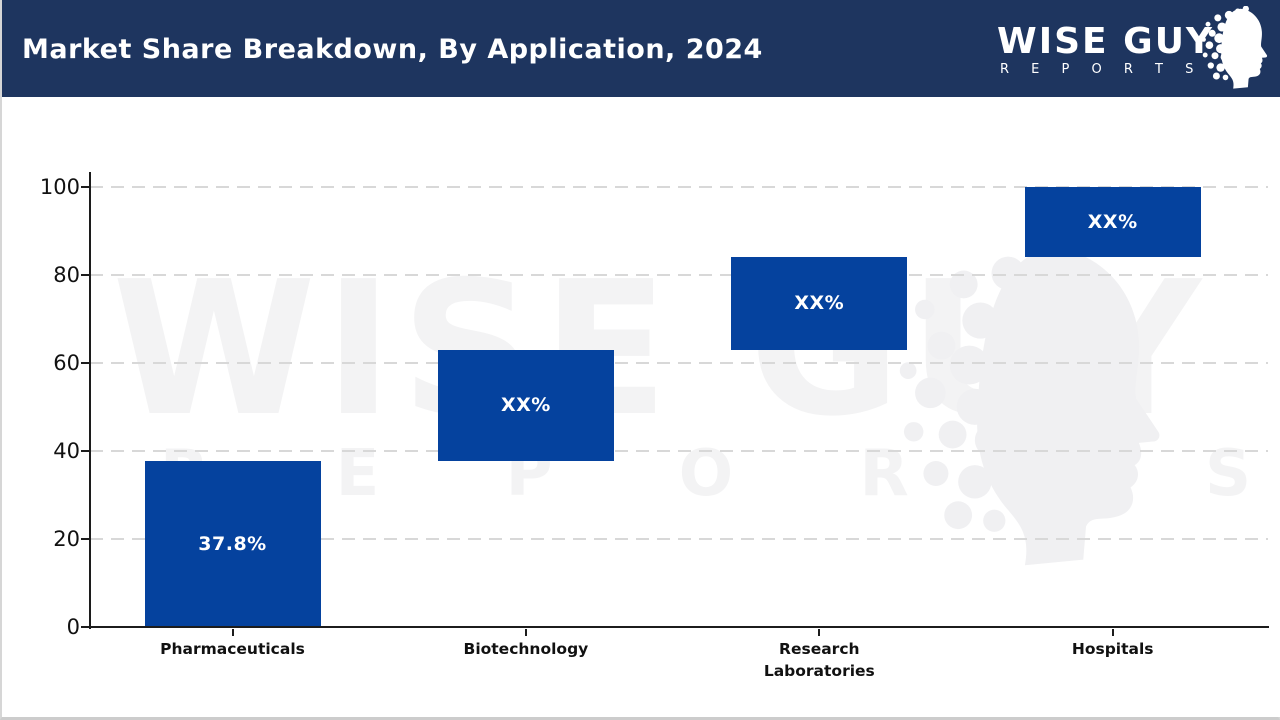 The image size is (1280, 720). Describe the element at coordinates (66, 451) in the screenshot. I see `y-tick-label: 40` at that location.